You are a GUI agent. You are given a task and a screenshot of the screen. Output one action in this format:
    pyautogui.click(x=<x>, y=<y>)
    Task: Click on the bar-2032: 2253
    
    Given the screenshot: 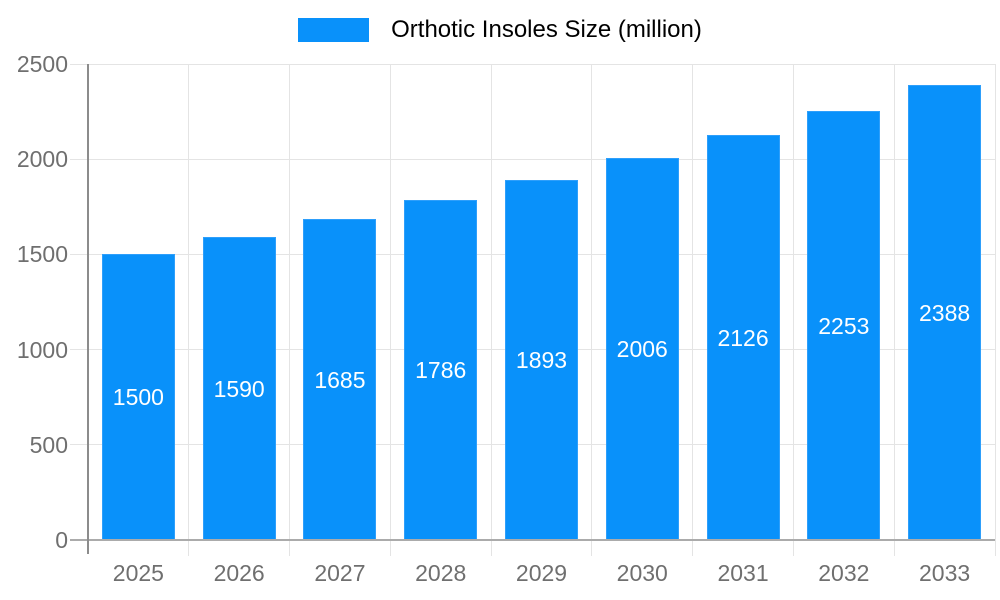 What is the action you would take?
    pyautogui.click(x=844, y=325)
    